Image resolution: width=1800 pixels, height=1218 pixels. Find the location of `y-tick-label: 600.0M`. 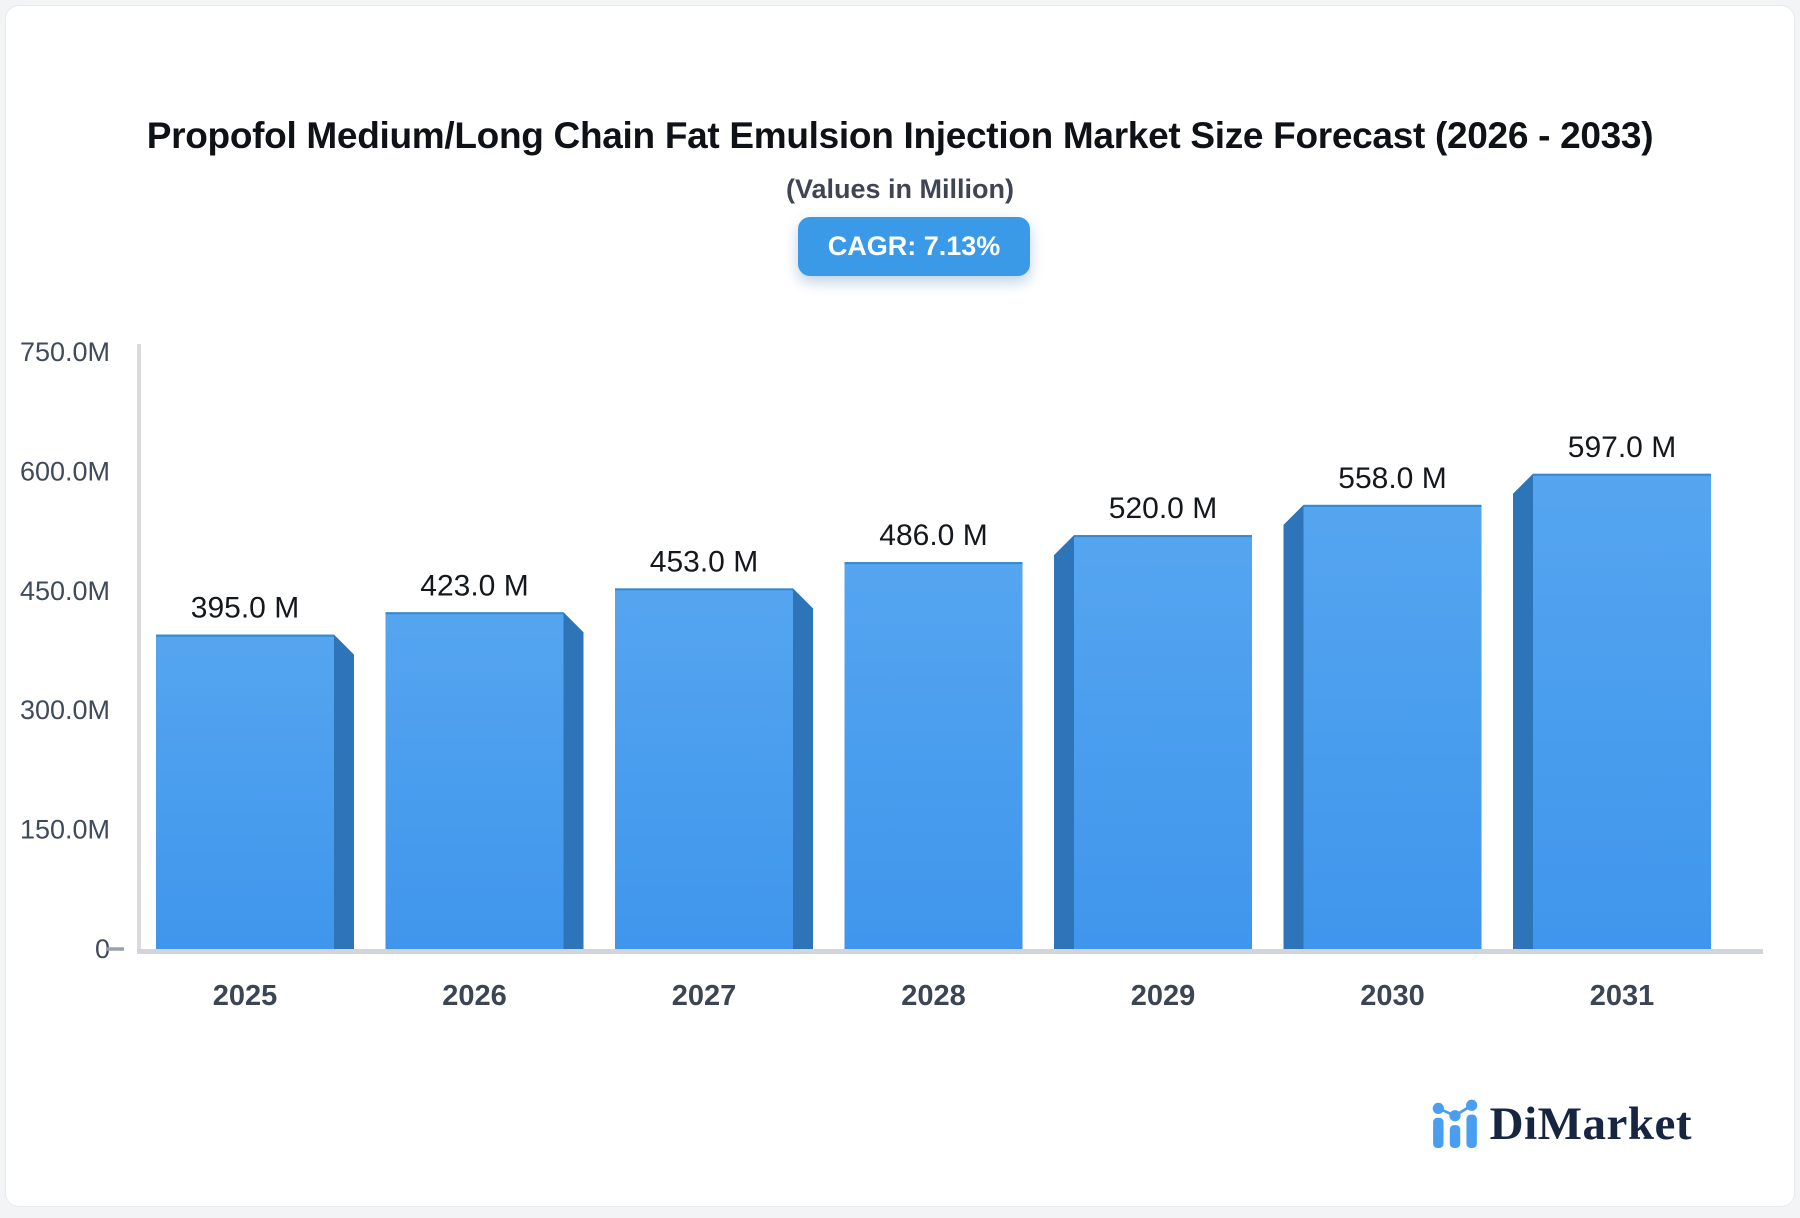

y-tick-label: 600.0M is located at coordinates (65, 471).